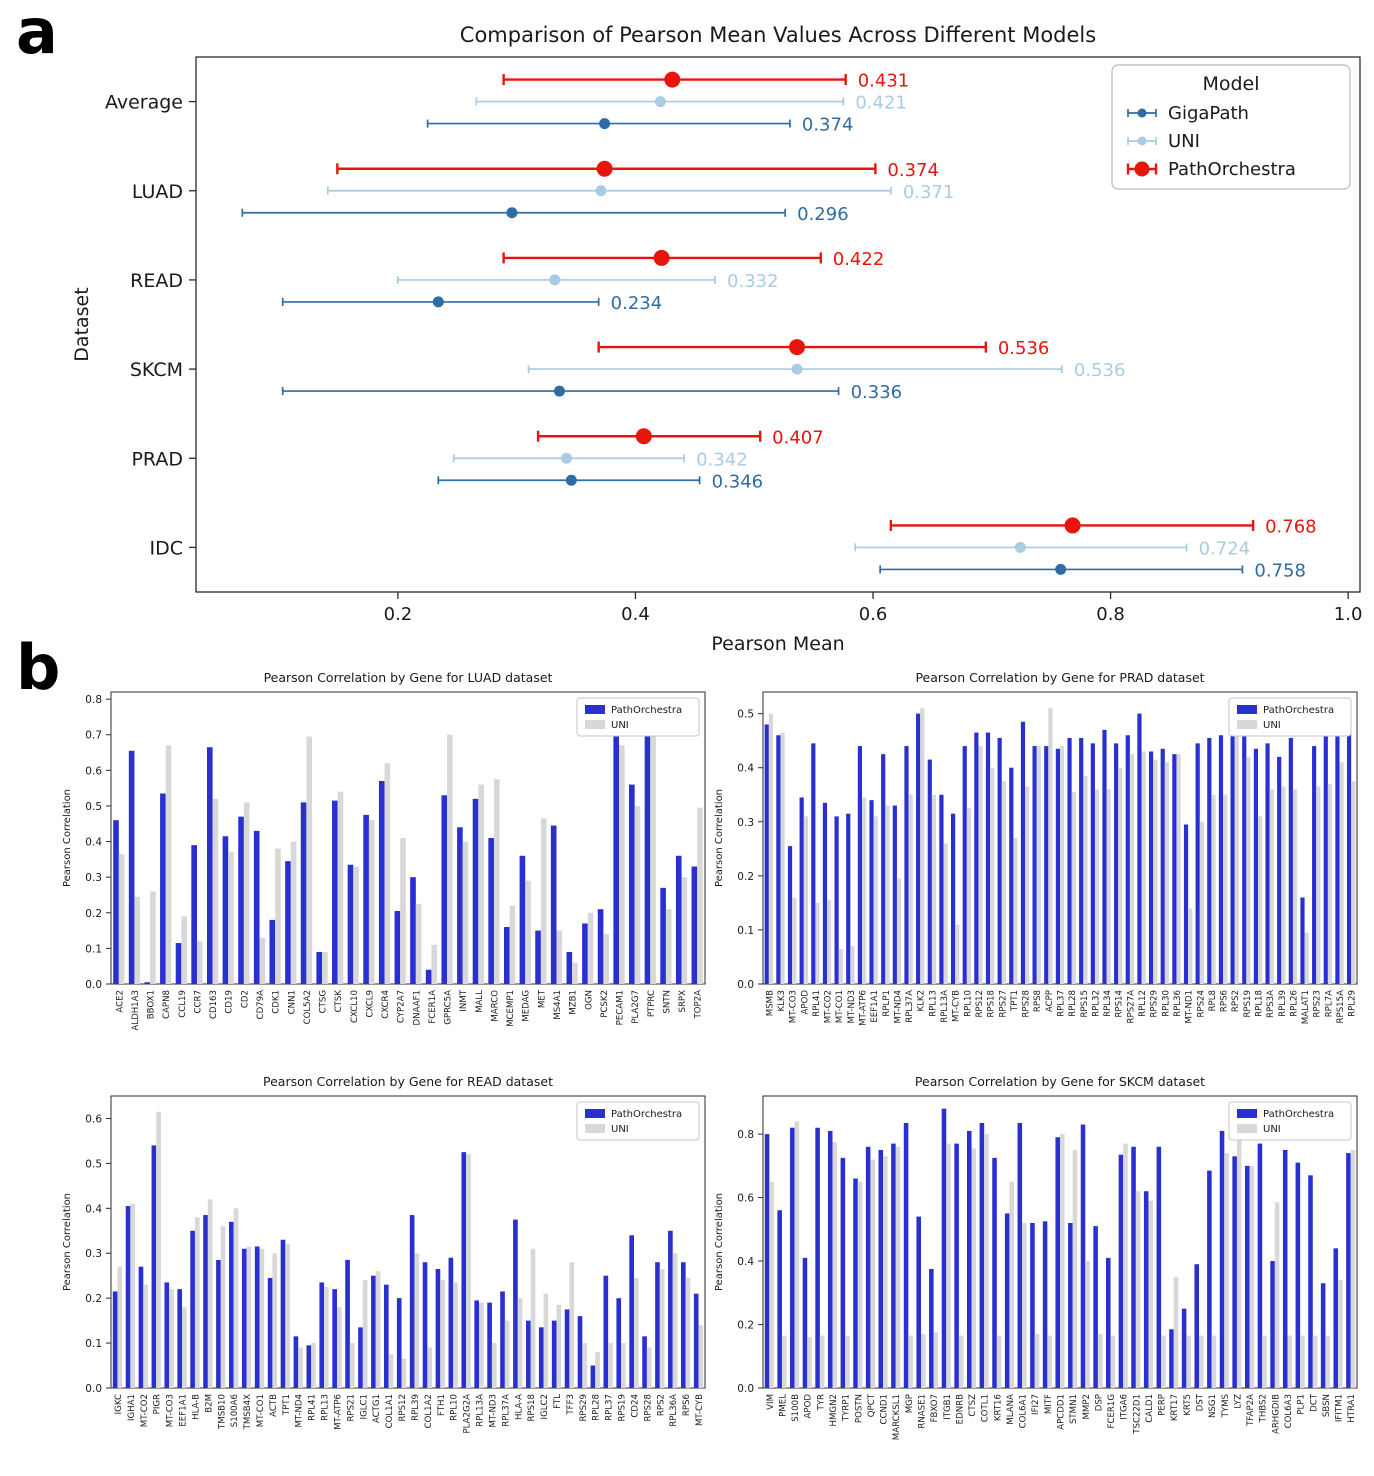 This screenshot has height=1476, width=1374. What do you see at coordinates (980, 1004) in the screenshot?
I see `gene-label: RPS12` at bounding box center [980, 1004].